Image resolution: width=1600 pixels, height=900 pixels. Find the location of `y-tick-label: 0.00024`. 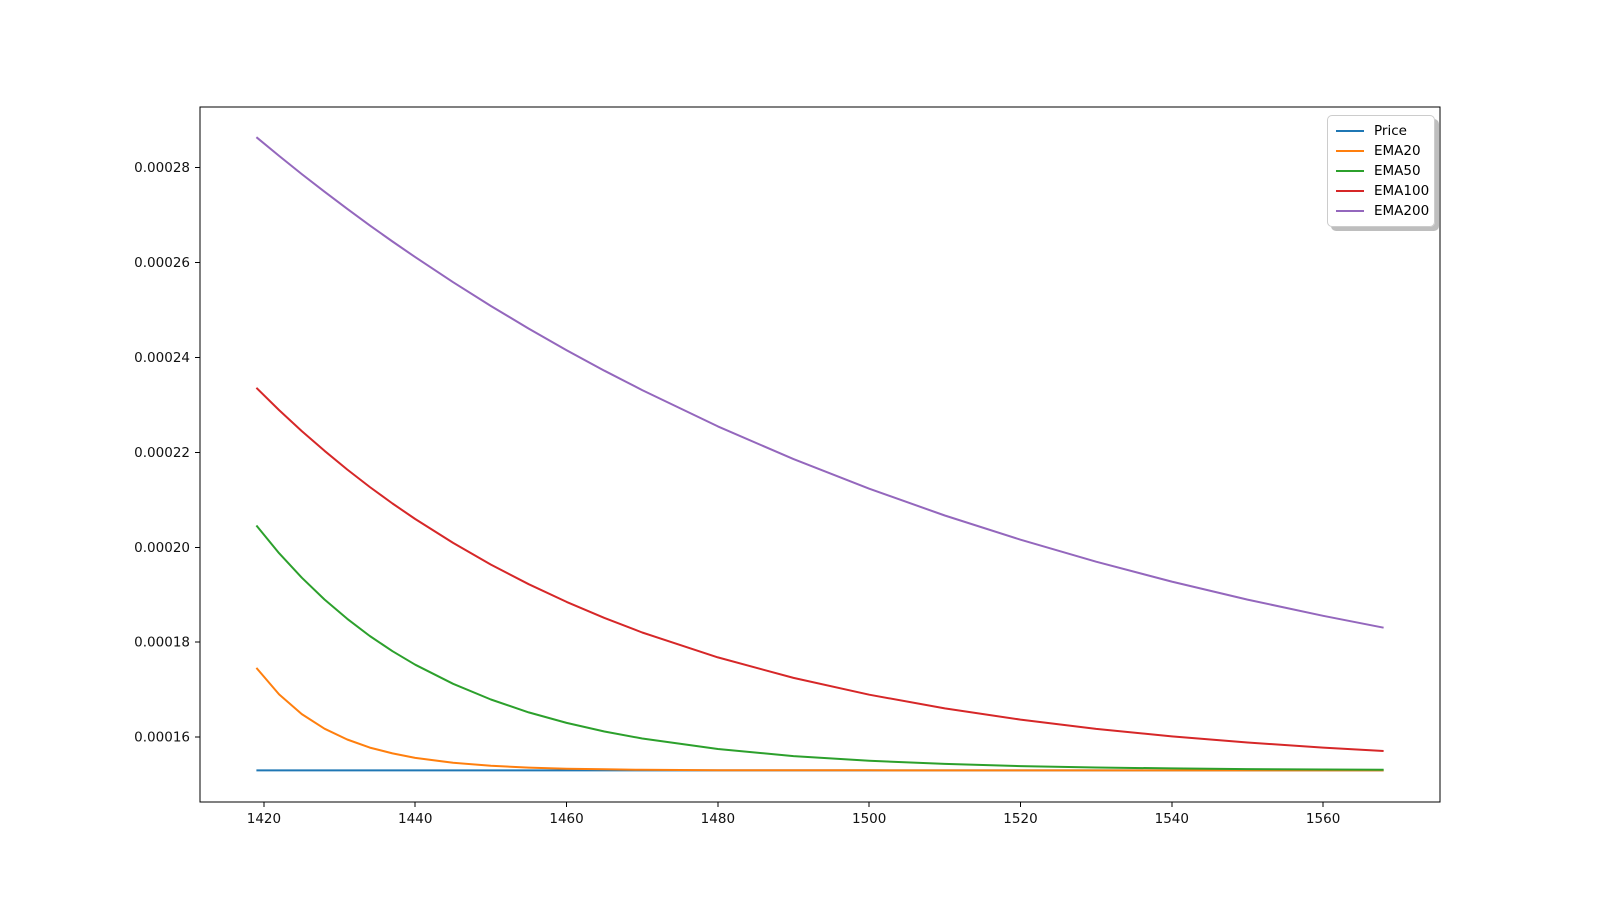

y-tick-label: 0.00024 is located at coordinates (162, 358).